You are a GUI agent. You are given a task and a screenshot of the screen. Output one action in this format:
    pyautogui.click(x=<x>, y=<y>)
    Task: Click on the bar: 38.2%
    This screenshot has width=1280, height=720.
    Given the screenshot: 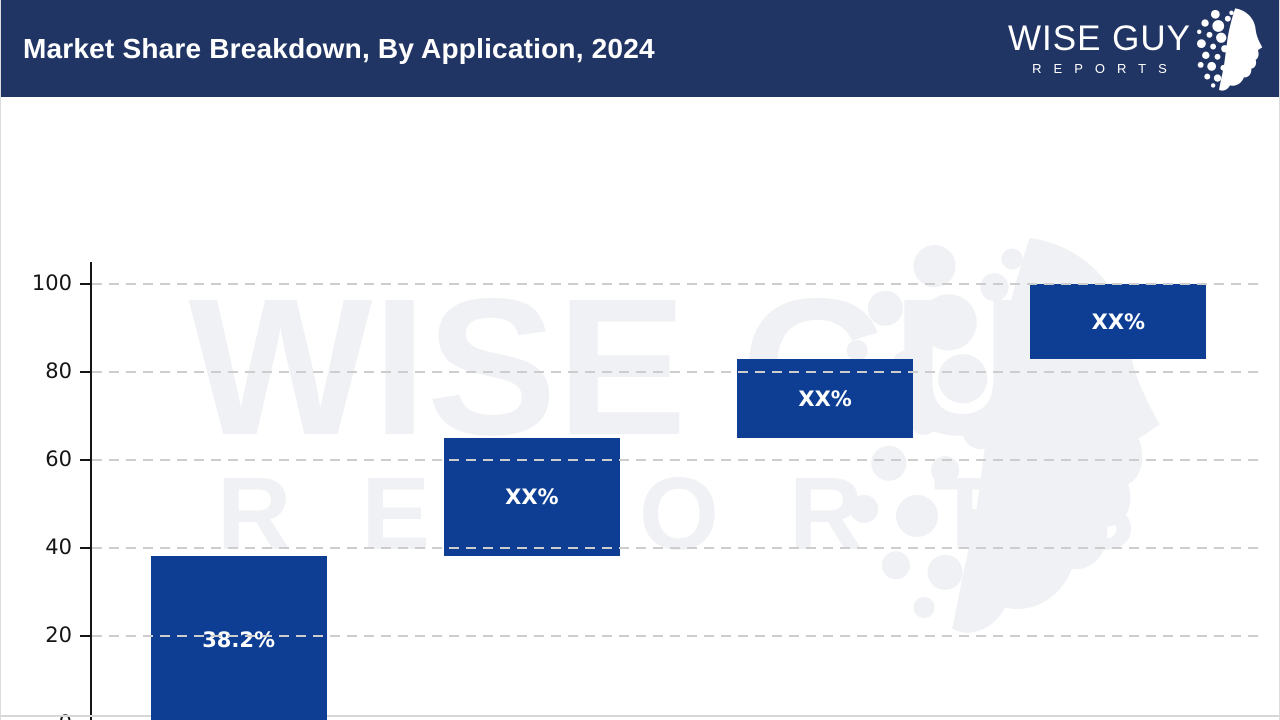 What is the action you would take?
    pyautogui.click(x=238, y=638)
    